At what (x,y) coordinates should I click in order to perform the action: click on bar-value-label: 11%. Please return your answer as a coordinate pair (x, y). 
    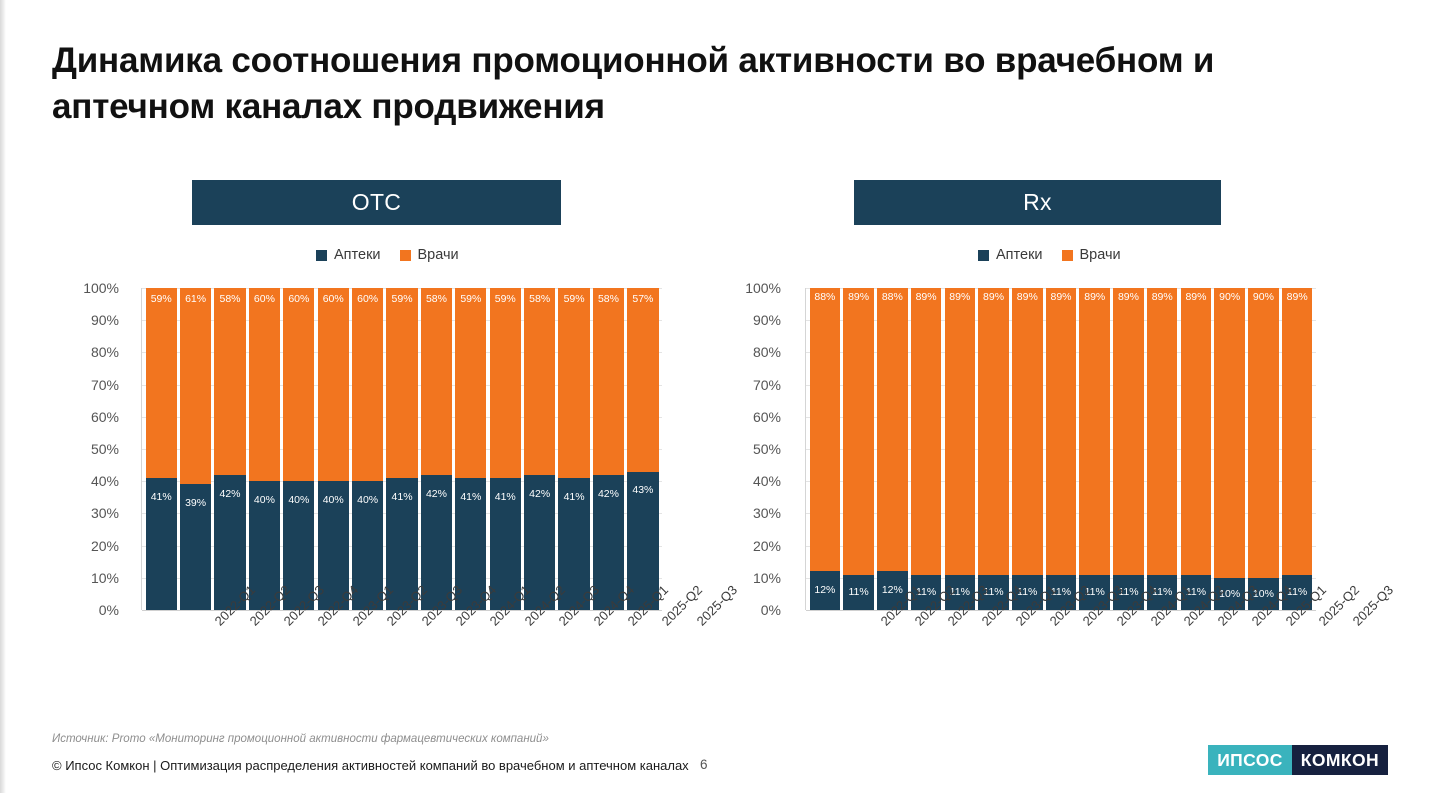
    Looking at the image, I should click on (1128, 592).